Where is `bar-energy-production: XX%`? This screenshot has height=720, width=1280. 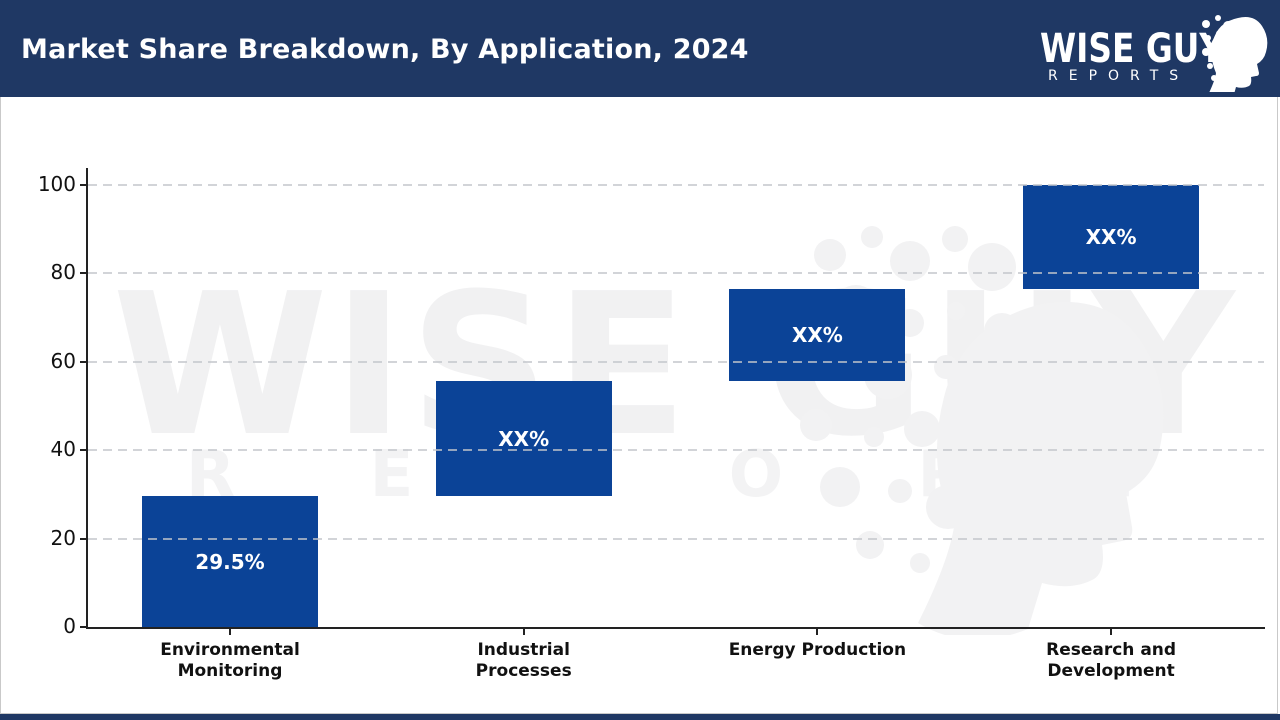
bar-energy-production: XX% is located at coordinates (817, 335).